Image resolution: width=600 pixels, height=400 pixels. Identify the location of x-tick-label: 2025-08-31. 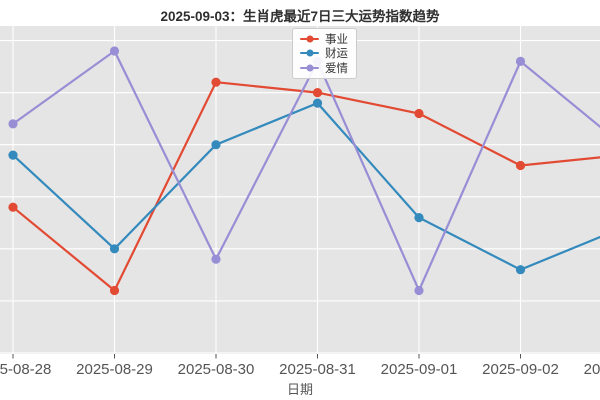
(317, 369).